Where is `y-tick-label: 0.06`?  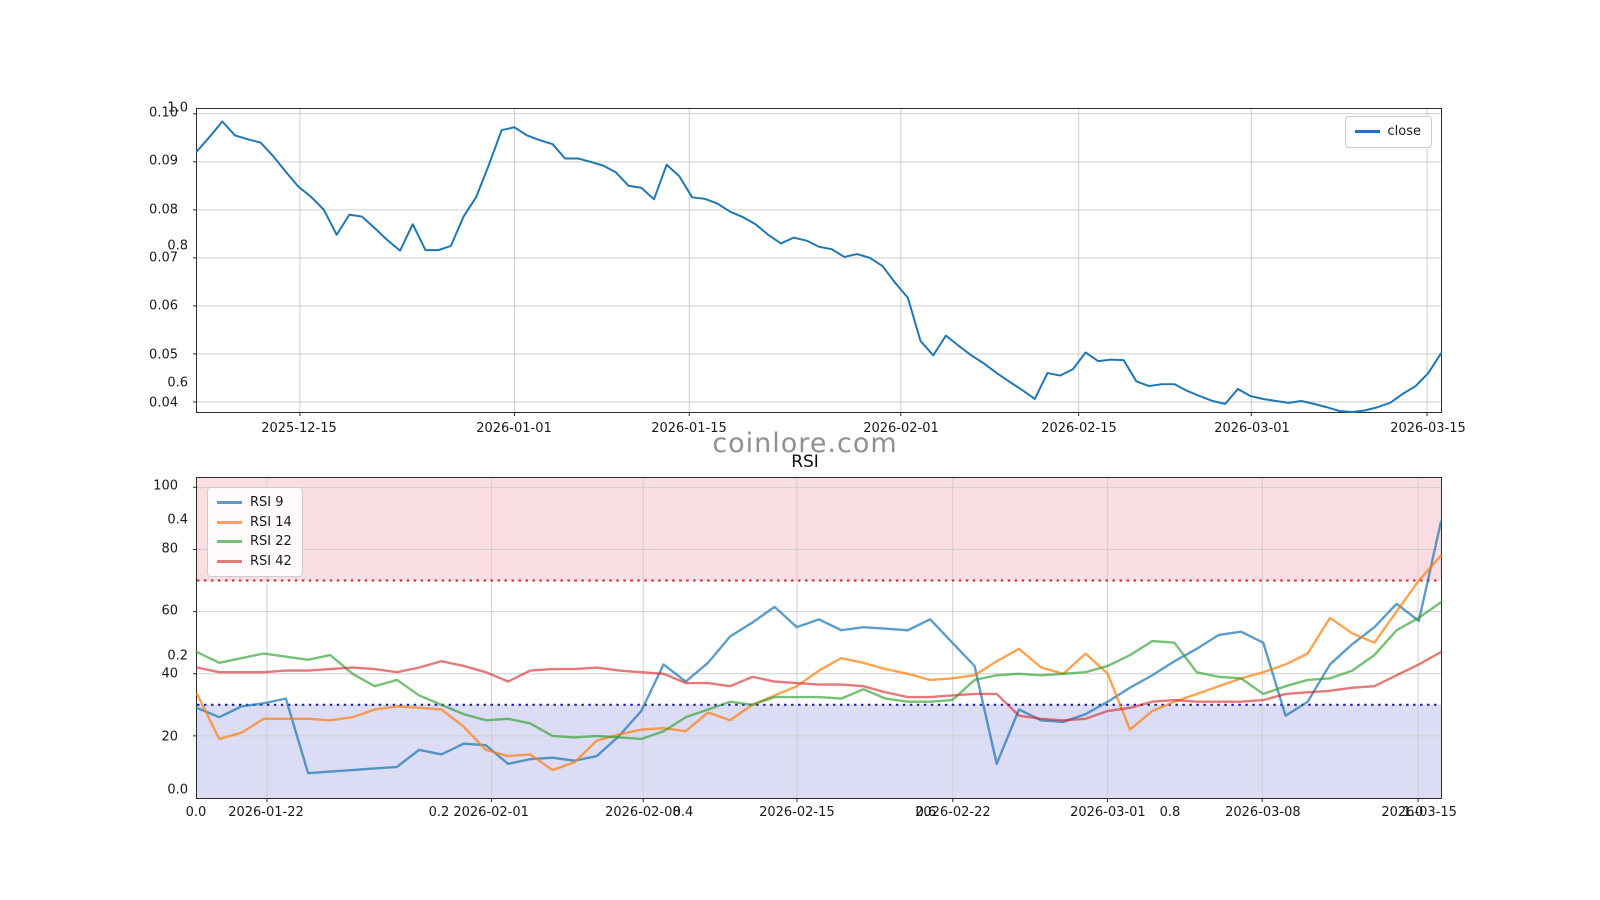 y-tick-label: 0.06 is located at coordinates (163, 306).